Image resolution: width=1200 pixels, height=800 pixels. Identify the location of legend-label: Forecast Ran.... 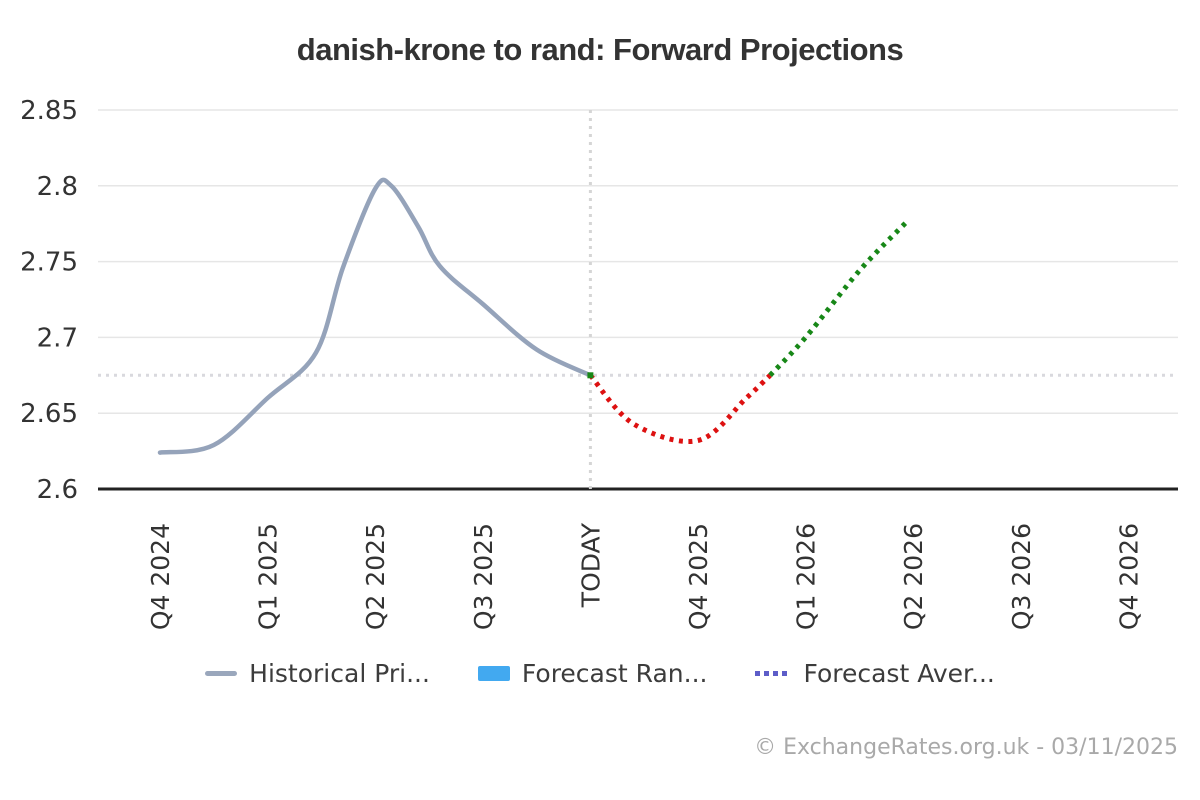
(614, 673).